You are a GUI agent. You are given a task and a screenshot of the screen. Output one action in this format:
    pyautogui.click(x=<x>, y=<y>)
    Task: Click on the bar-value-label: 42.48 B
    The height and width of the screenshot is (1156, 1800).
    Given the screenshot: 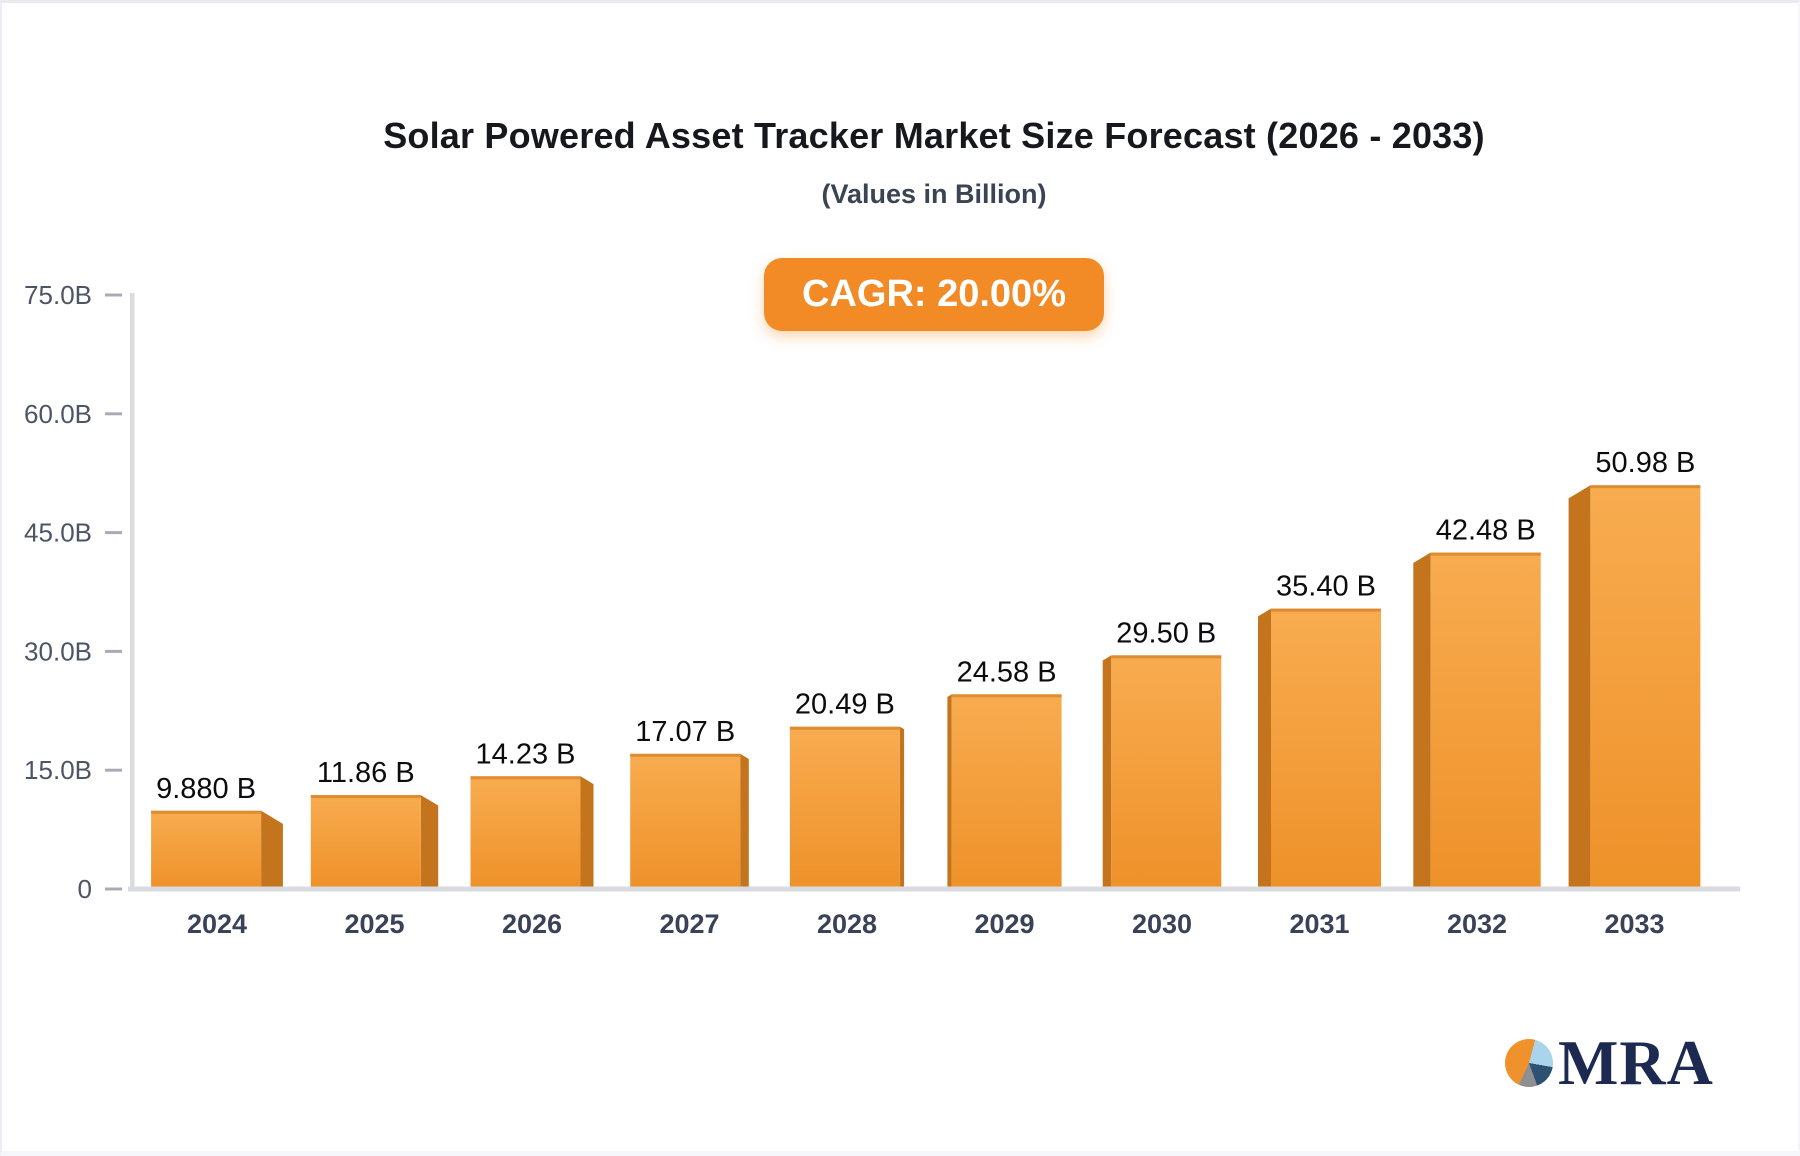 What is the action you would take?
    pyautogui.click(x=1486, y=531)
    